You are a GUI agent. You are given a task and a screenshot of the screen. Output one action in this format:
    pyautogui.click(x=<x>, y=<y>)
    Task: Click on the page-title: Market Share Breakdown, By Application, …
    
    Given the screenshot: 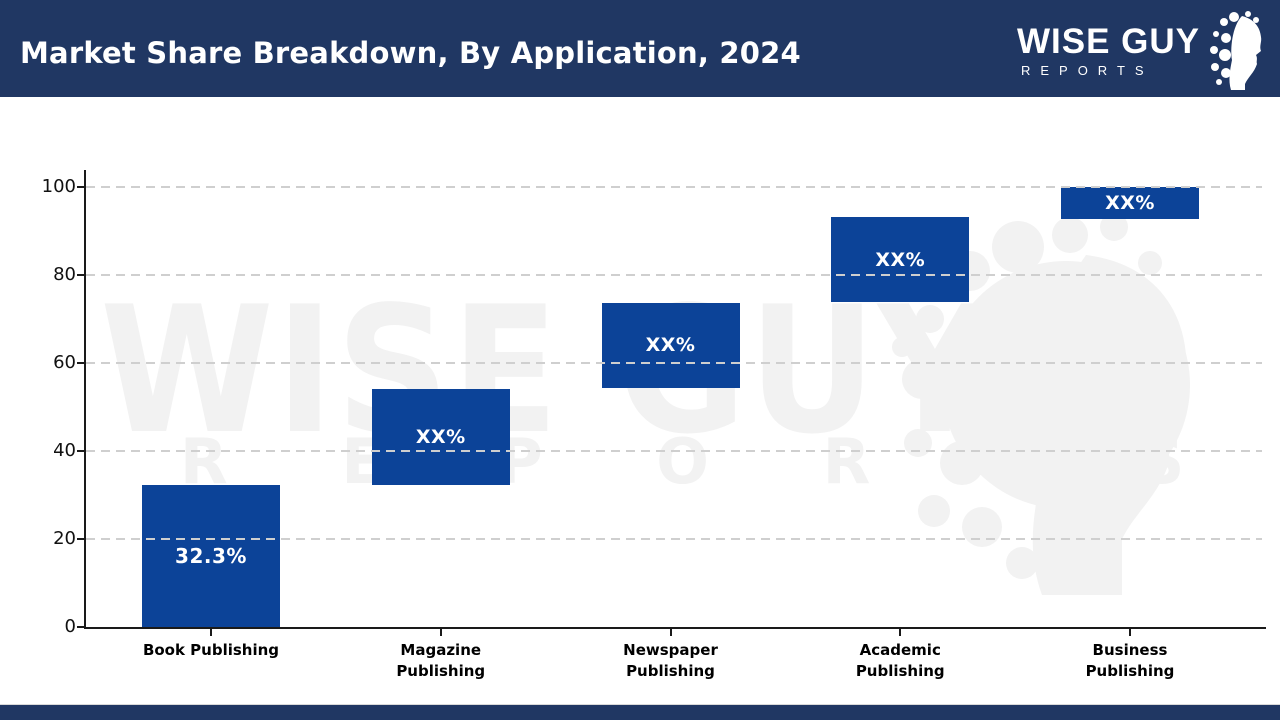 What is the action you would take?
    pyautogui.click(x=410, y=53)
    